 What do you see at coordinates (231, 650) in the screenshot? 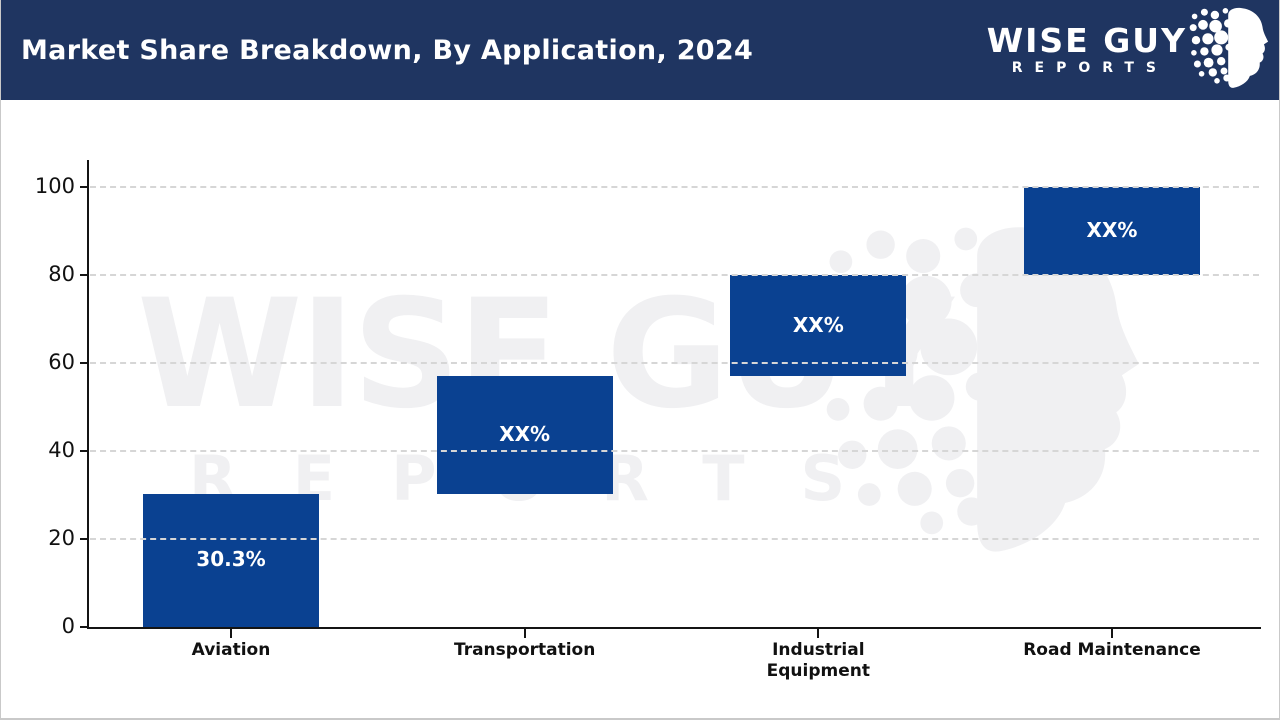
I see `x-category-label: Aviation` at bounding box center [231, 650].